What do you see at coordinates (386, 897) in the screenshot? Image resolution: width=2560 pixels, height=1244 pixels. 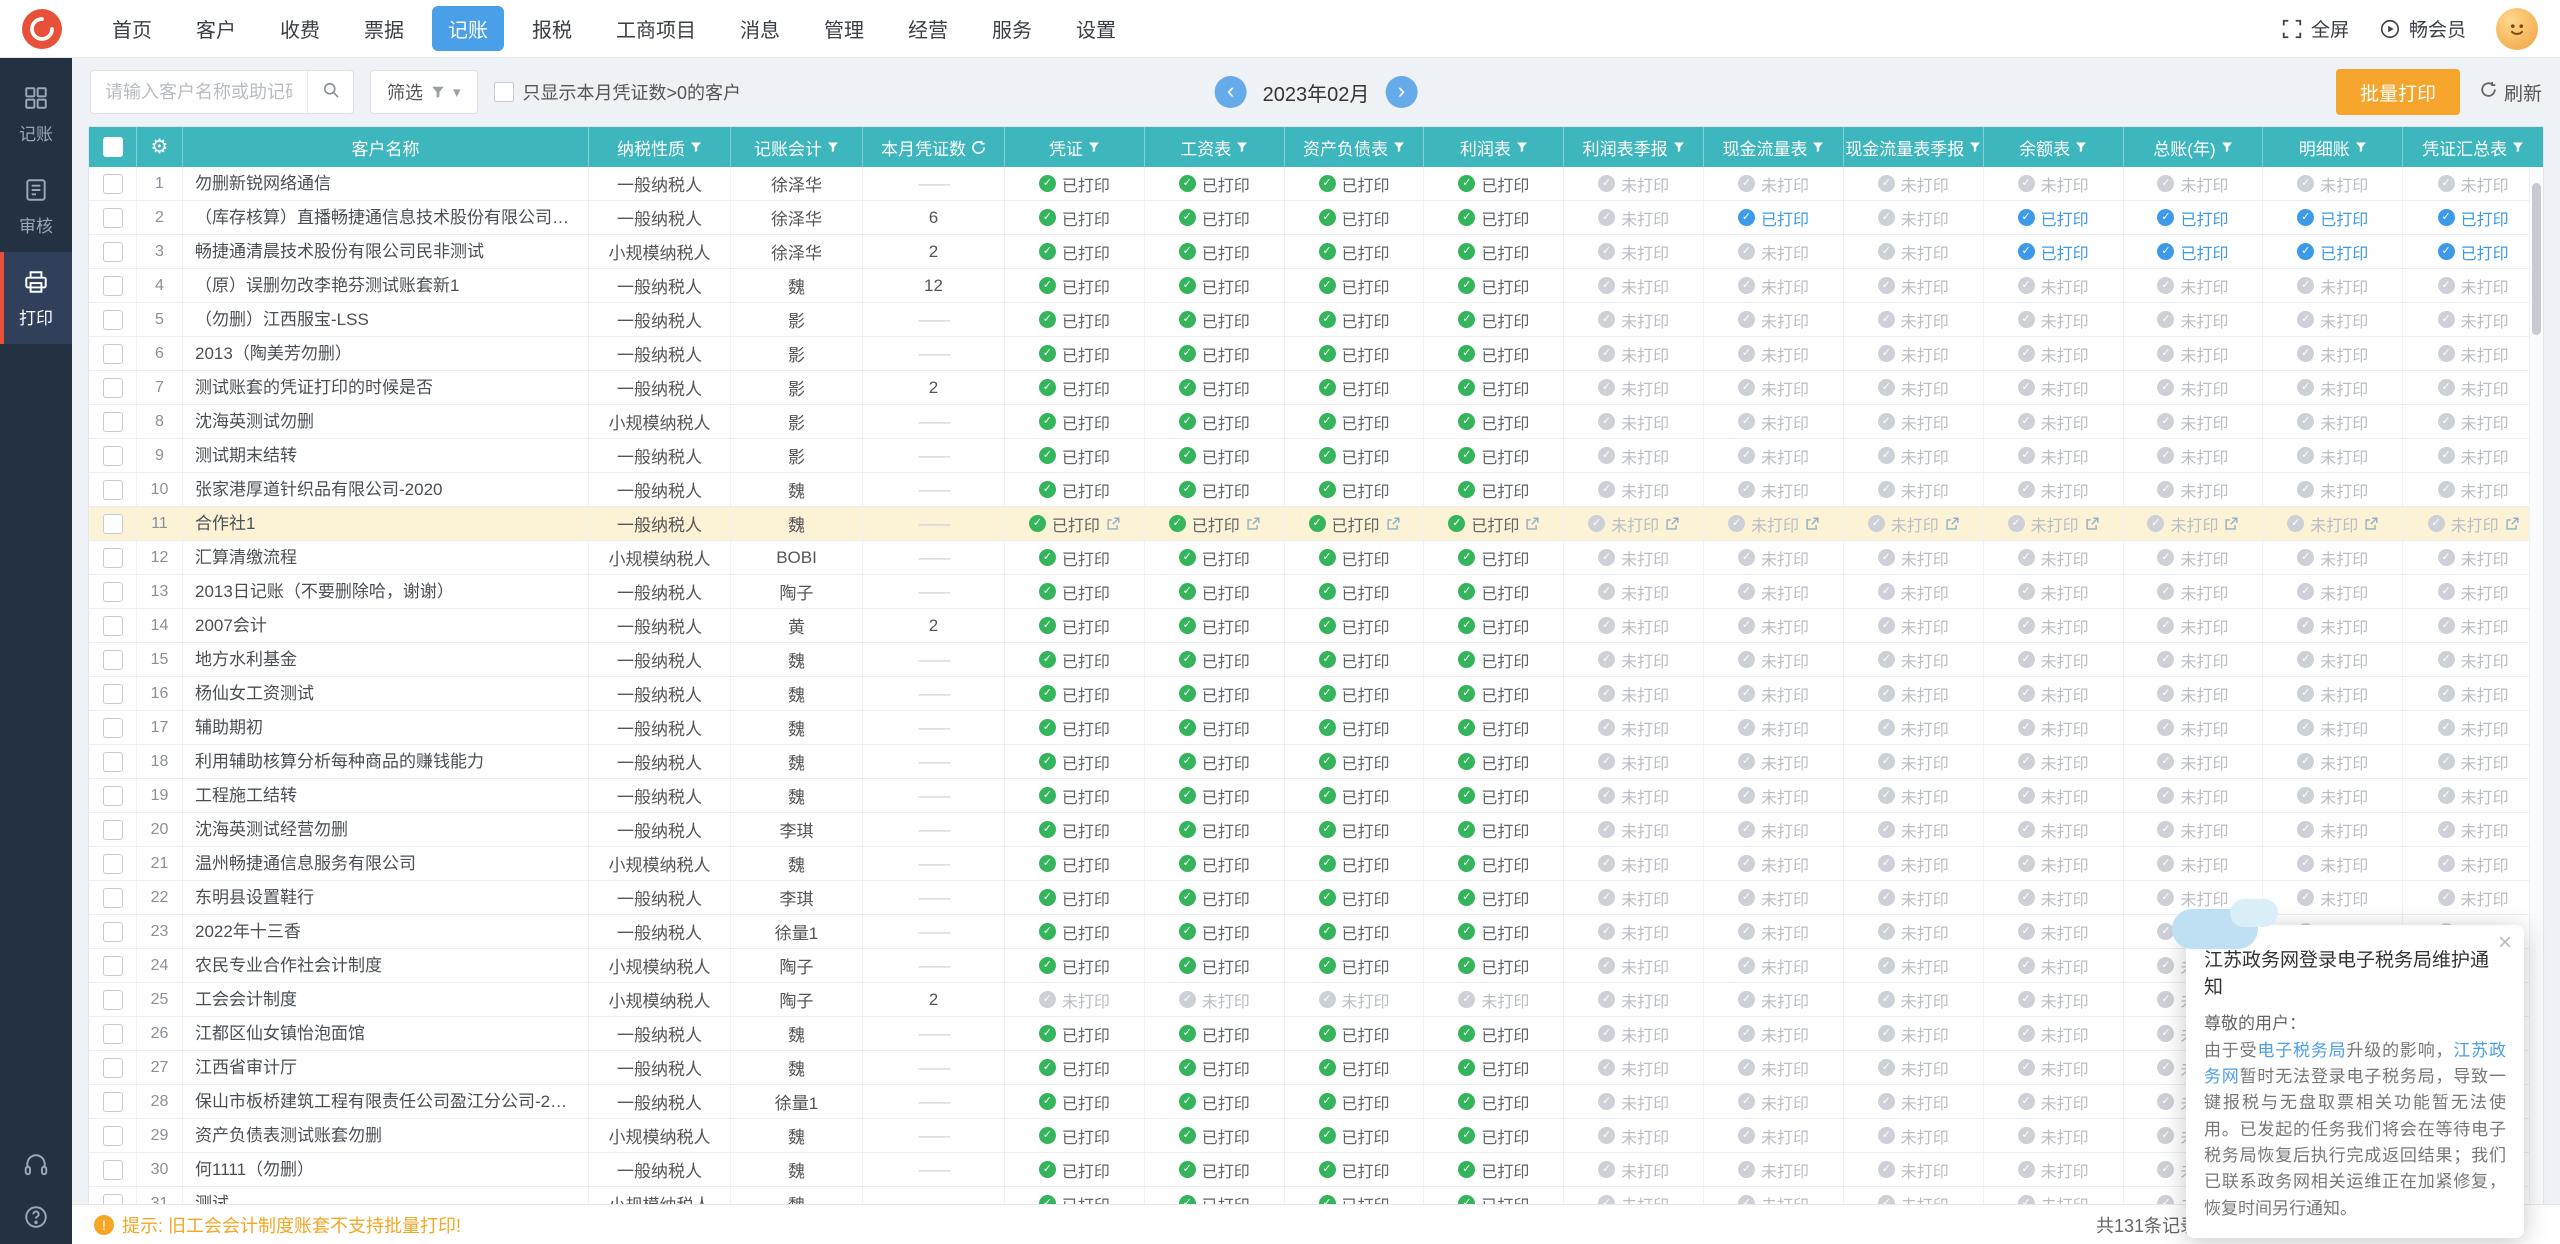 I see `customer-name: 东明县设置鞋行` at bounding box center [386, 897].